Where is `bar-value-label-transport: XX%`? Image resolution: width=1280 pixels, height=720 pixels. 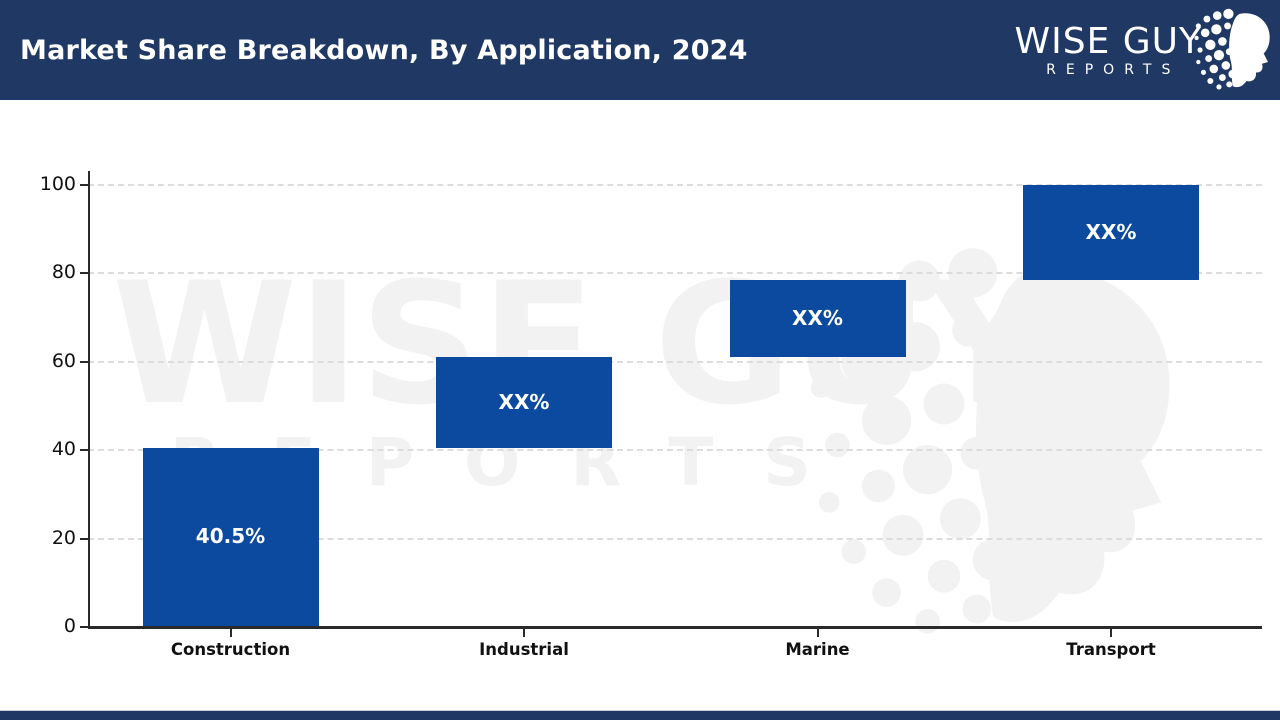 bar-value-label-transport: XX% is located at coordinates (1111, 231).